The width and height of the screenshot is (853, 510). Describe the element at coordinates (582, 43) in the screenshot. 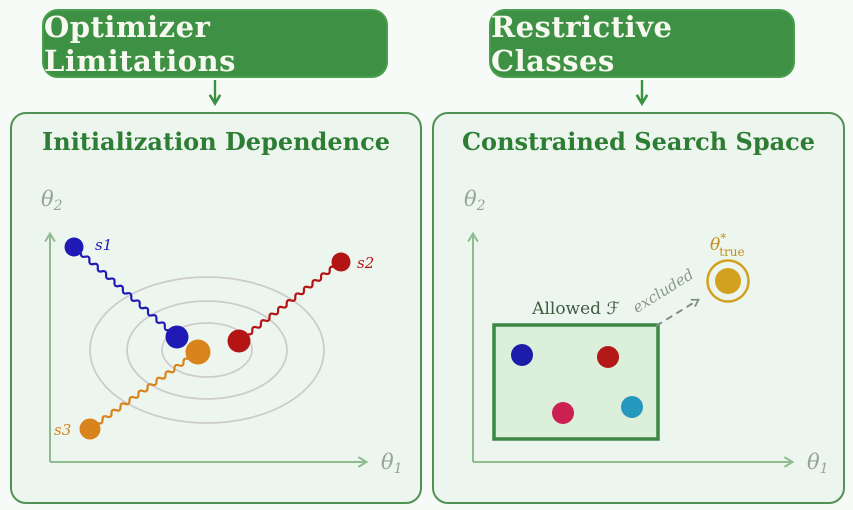

I see `restrictive-classes-label: Restrictive Classes` at that location.